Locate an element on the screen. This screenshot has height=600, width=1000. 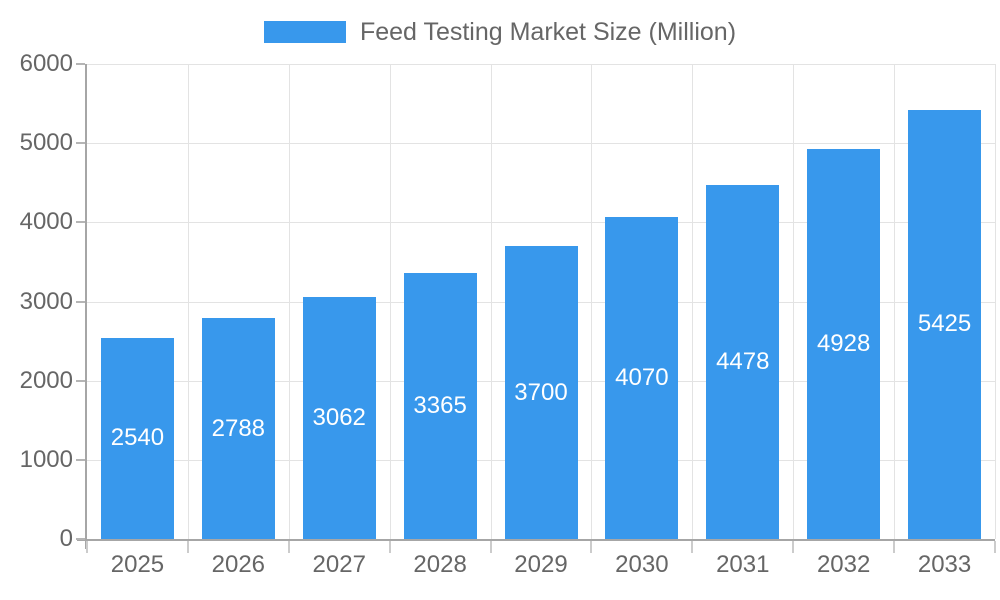
x-axis-tick-label: 2026 is located at coordinates (238, 564).